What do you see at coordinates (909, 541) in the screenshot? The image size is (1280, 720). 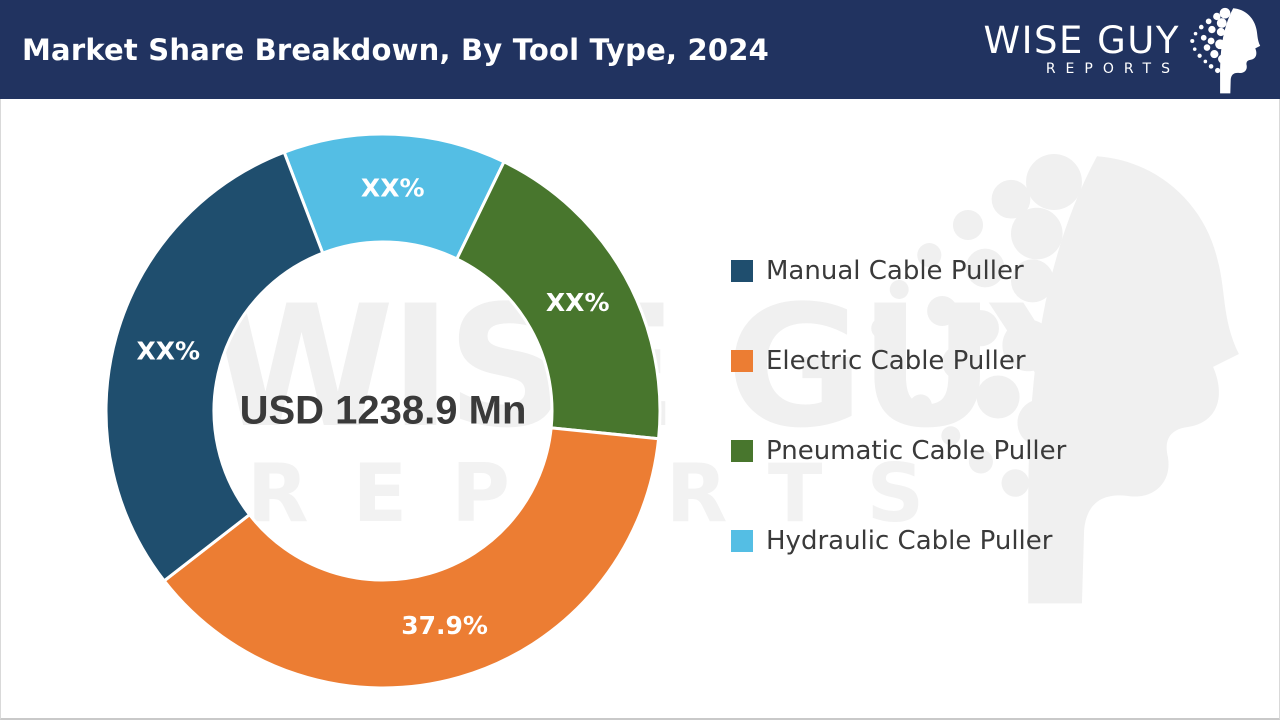 I see `legend-label: Hydraulic Cable Puller` at bounding box center [909, 541].